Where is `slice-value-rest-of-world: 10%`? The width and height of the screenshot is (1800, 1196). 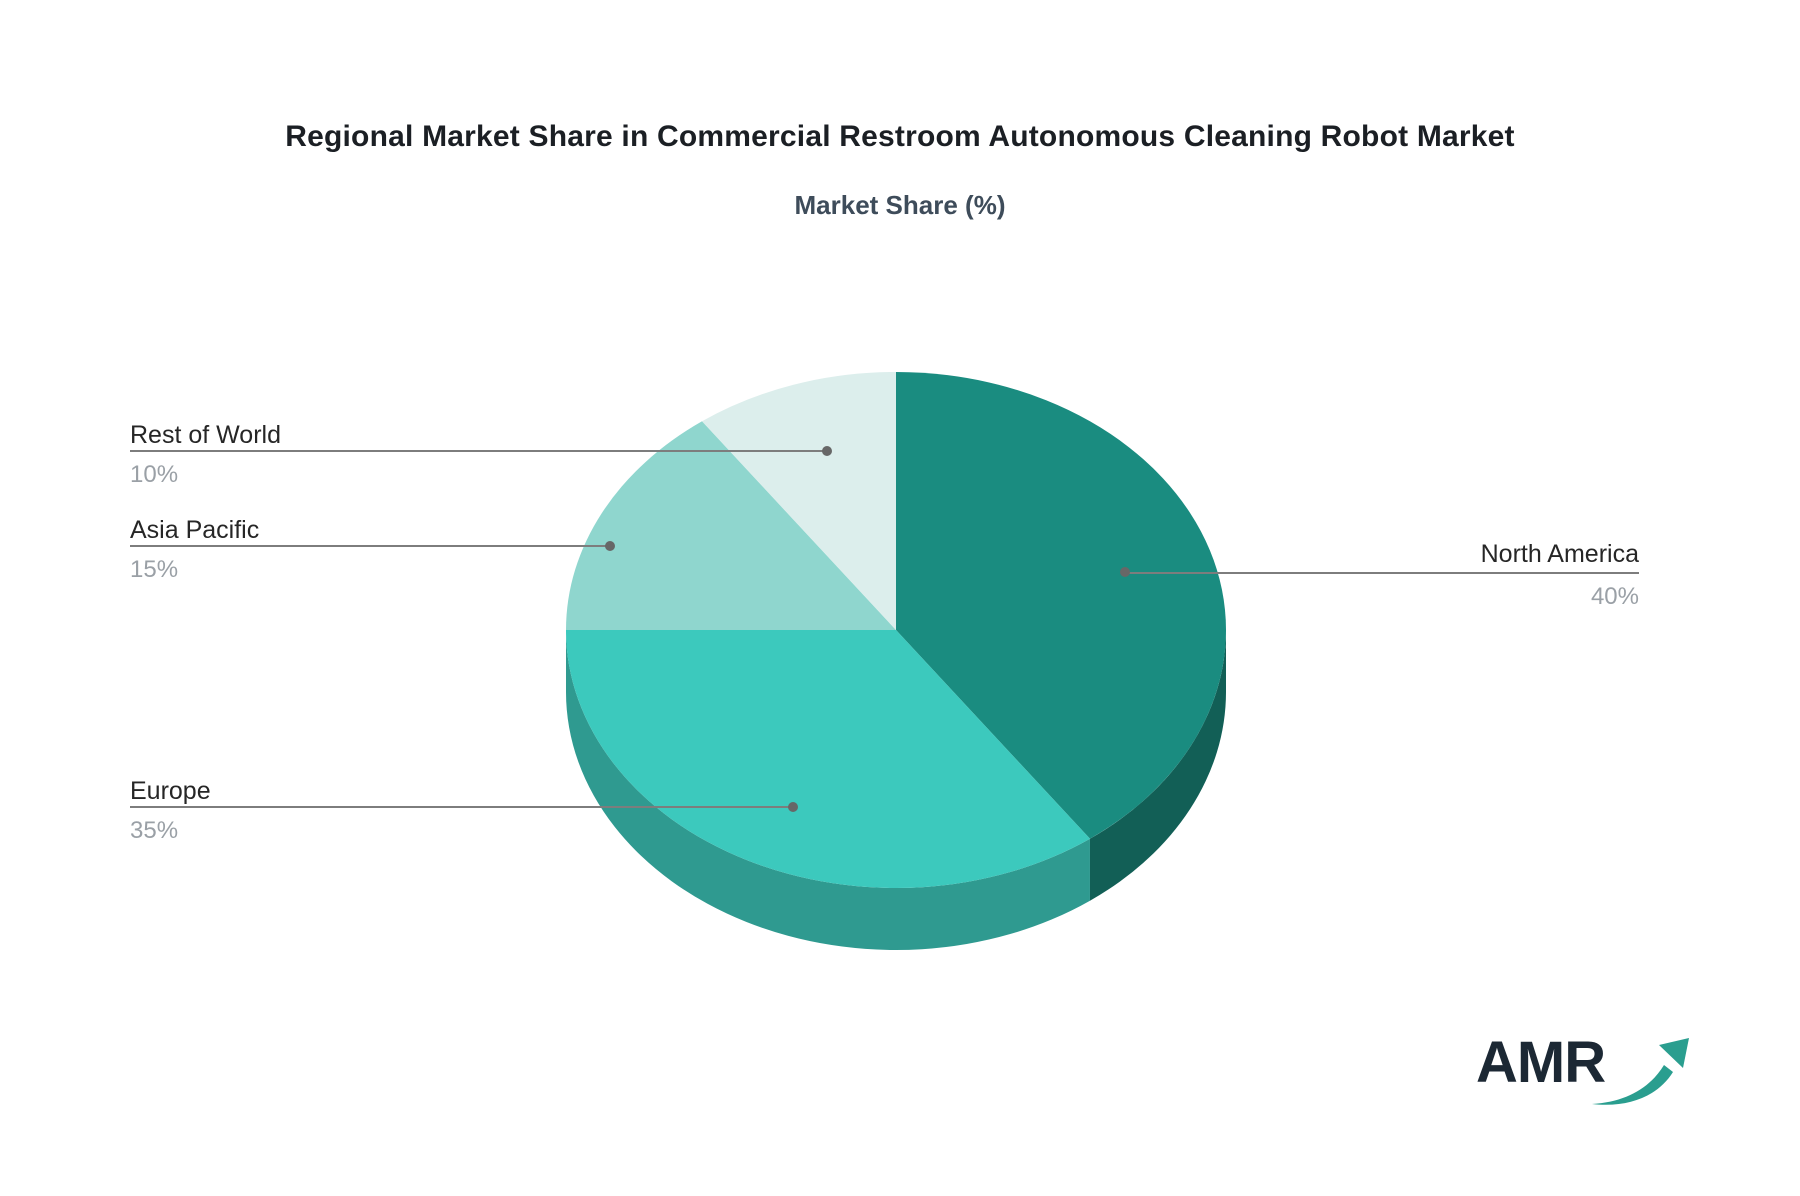 slice-value-rest-of-world: 10% is located at coordinates (154, 474).